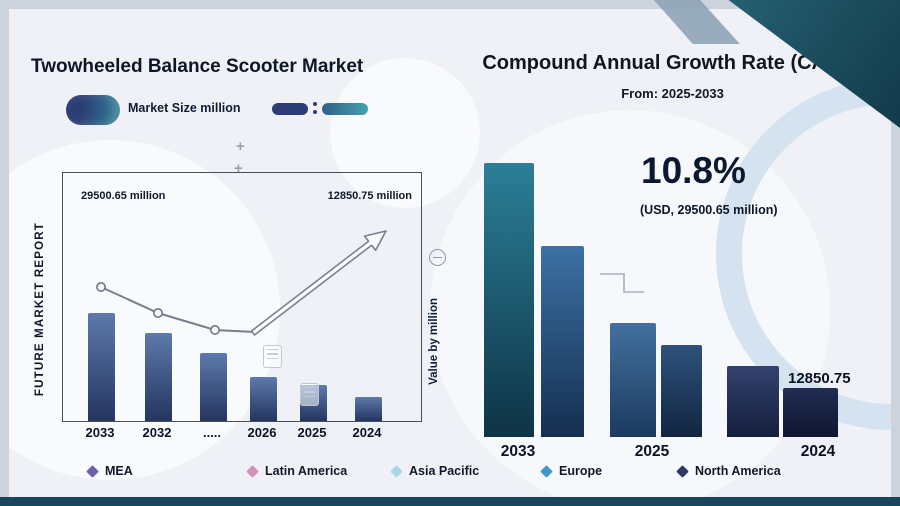  I want to click on legend-label: Latin America, so click(306, 471).